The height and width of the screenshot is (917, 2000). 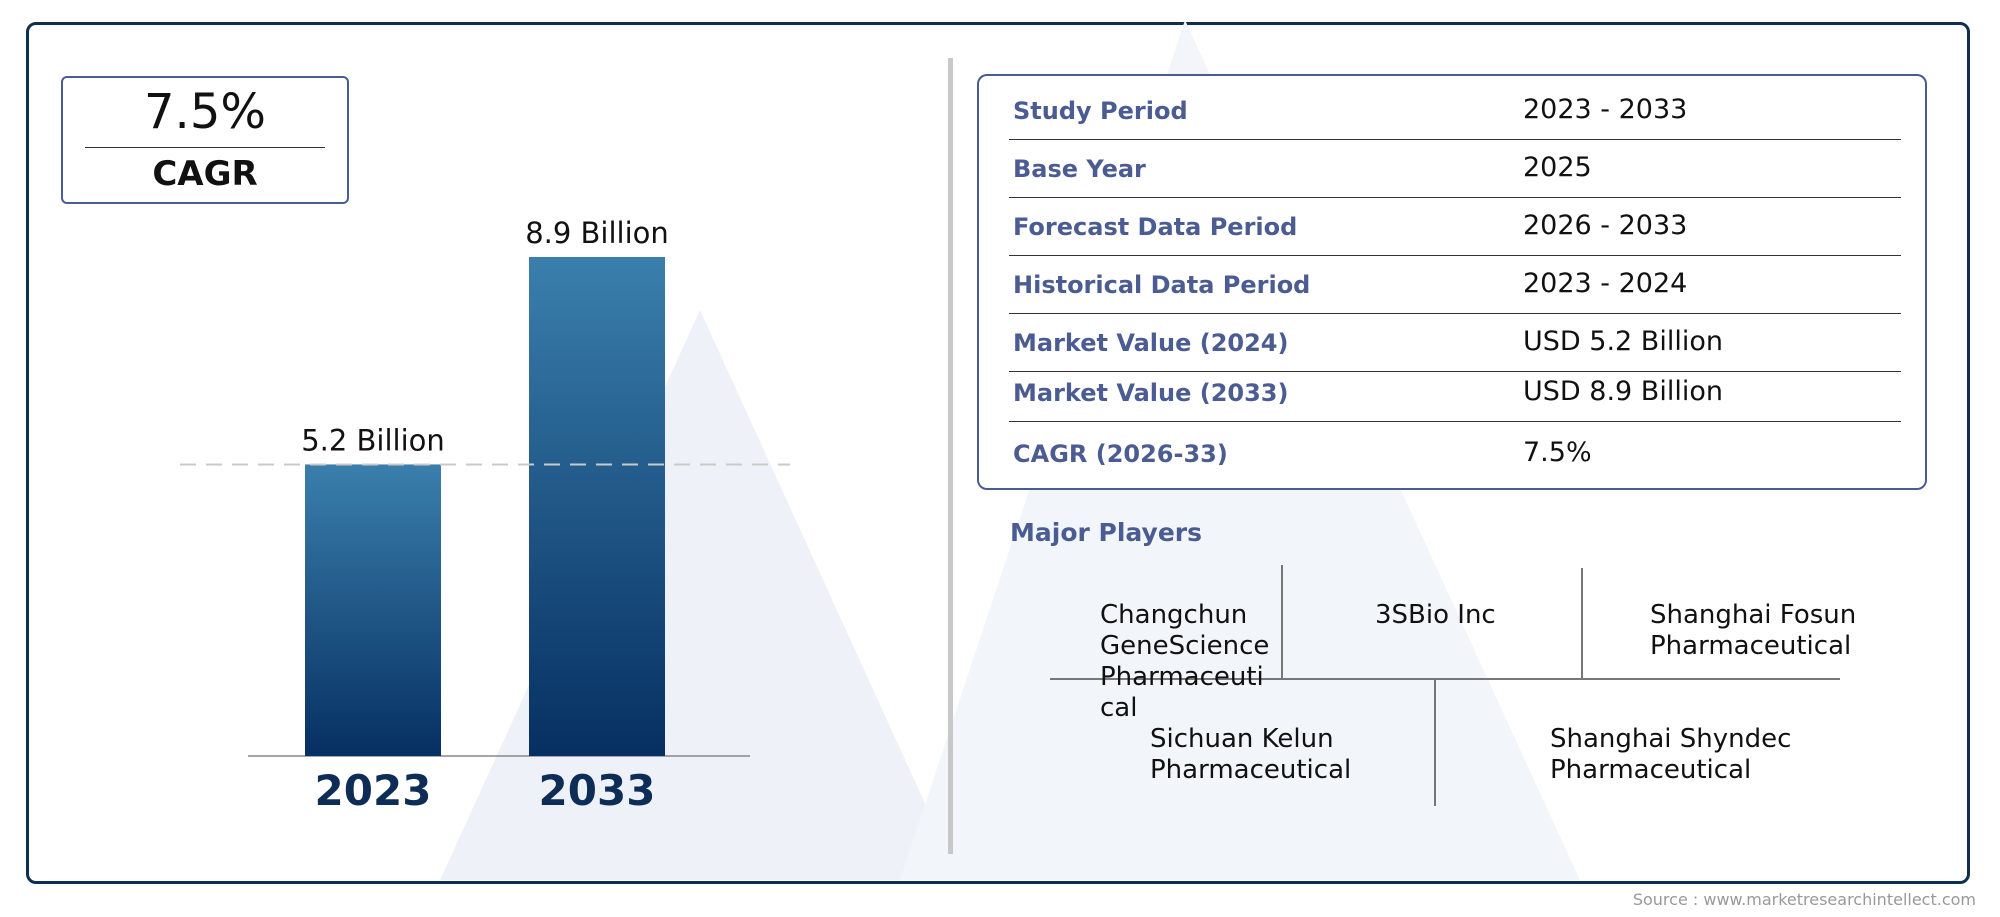 I want to click on bar-value-label: 8.9 Billion, so click(x=597, y=233).